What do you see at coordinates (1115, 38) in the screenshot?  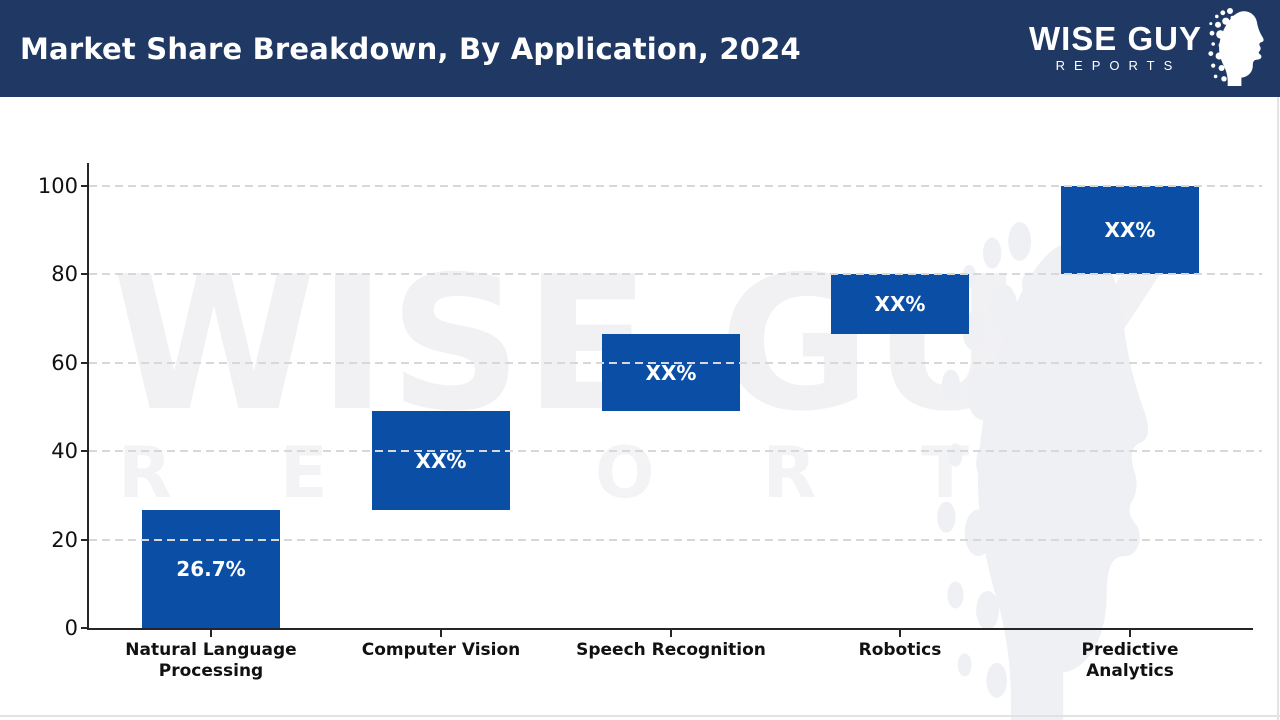 I see `logo-wordmark: WISE GUY` at bounding box center [1115, 38].